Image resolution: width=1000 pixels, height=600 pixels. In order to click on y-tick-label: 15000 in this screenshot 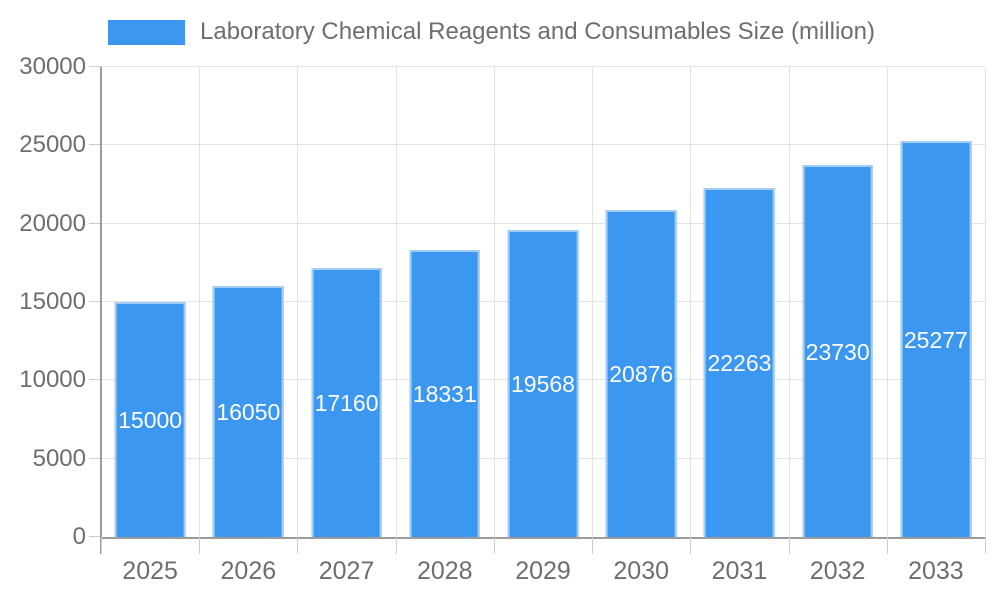, I will do `click(52, 301)`.